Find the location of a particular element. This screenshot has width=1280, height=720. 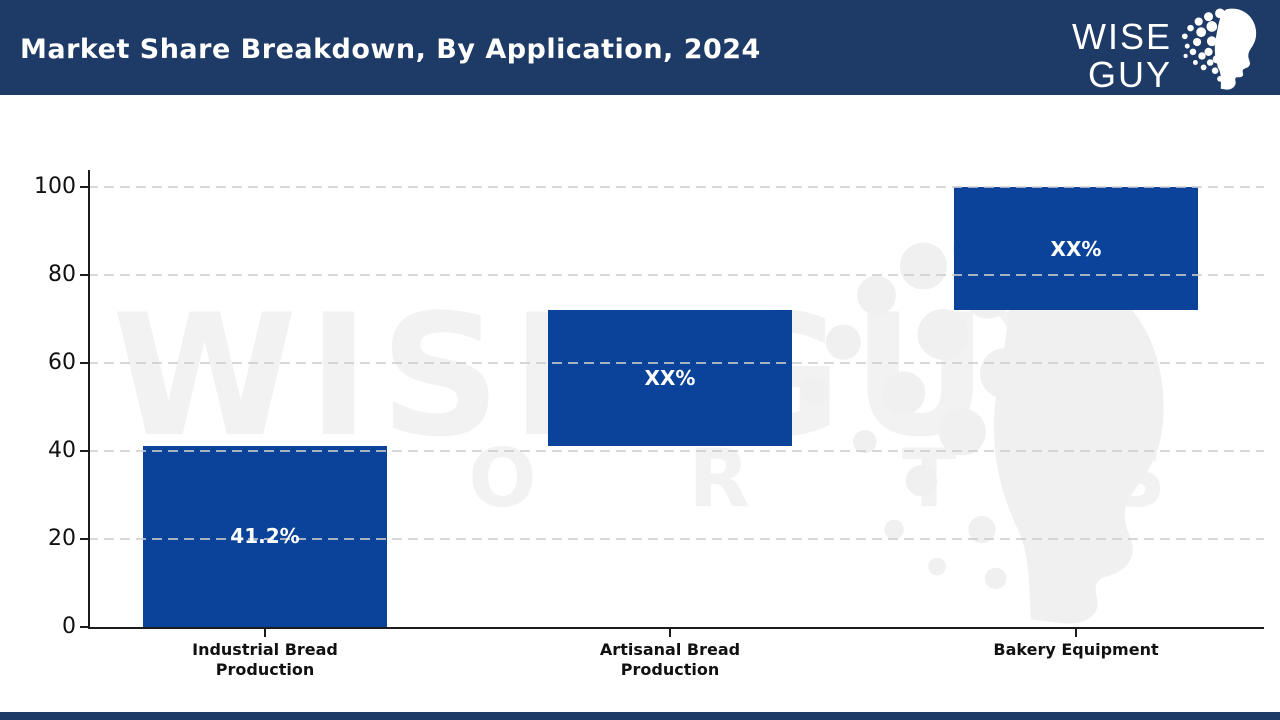

brand-subname: REPORTS is located at coordinates (1105, 103).